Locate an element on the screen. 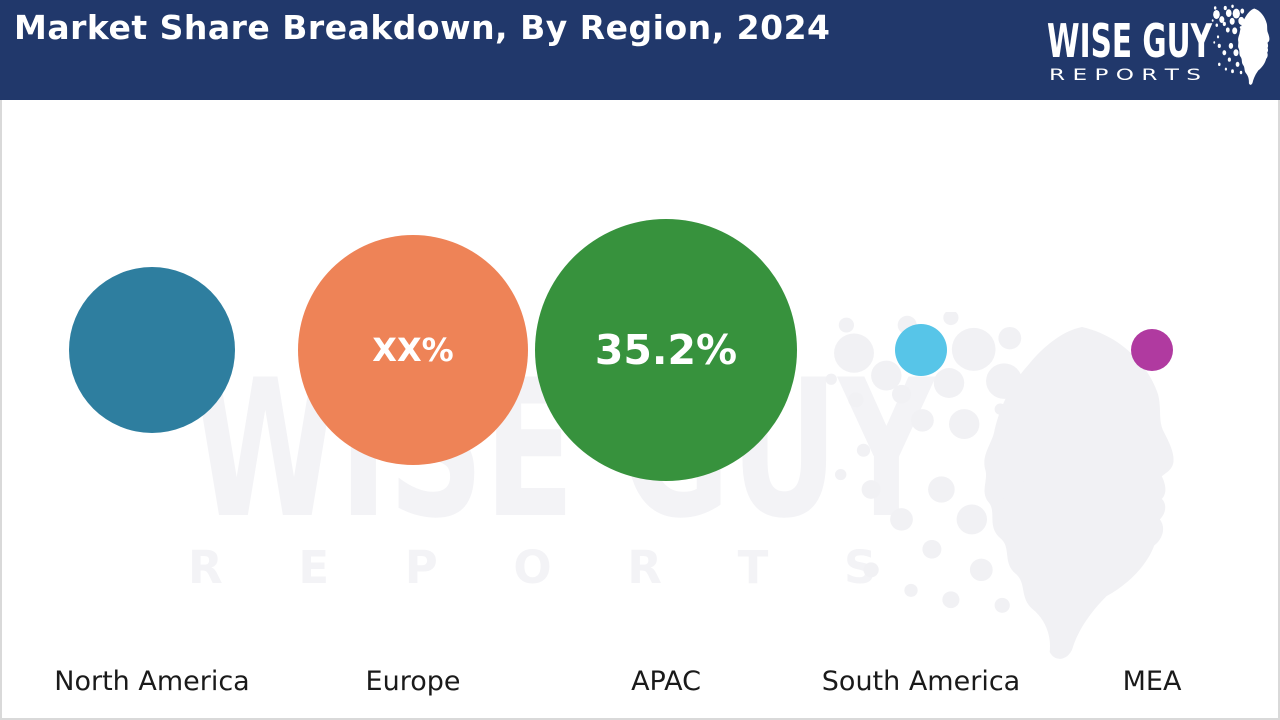 This screenshot has width=1280, height=720. bubble-apac: 35.2% is located at coordinates (666, 350).